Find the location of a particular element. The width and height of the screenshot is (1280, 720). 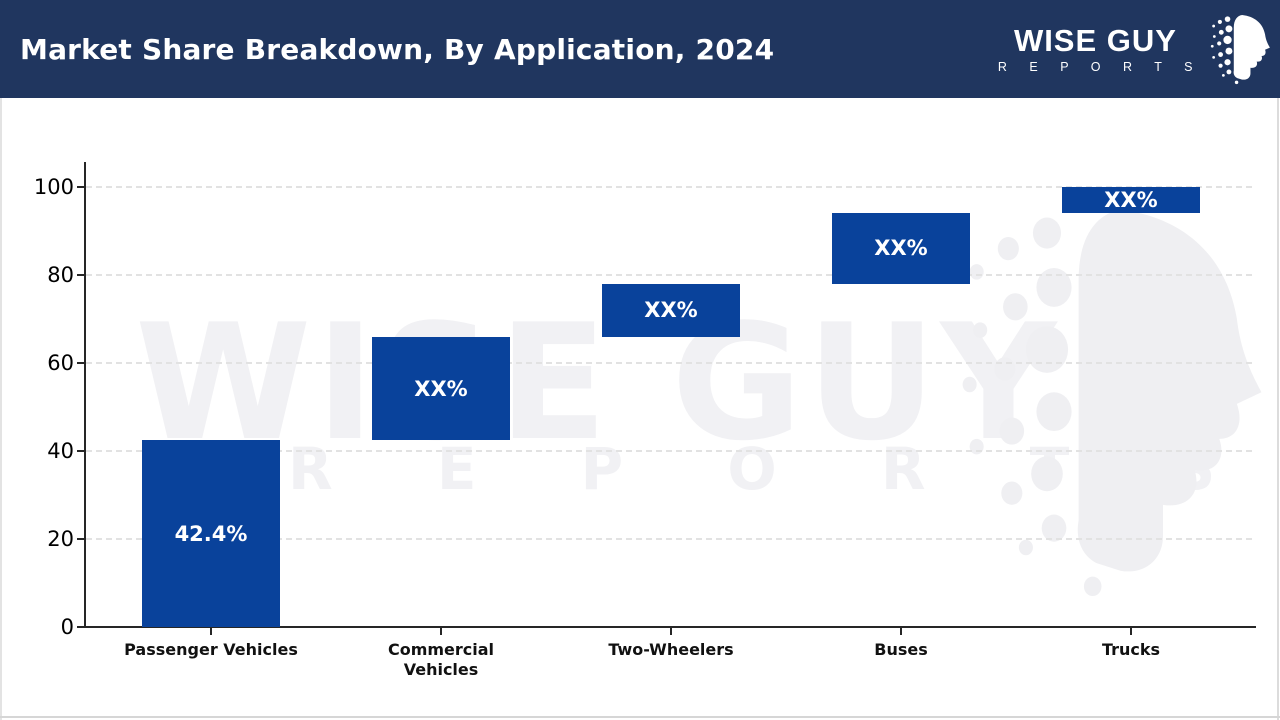

bar-value-label: 42.4% is located at coordinates (211, 533).